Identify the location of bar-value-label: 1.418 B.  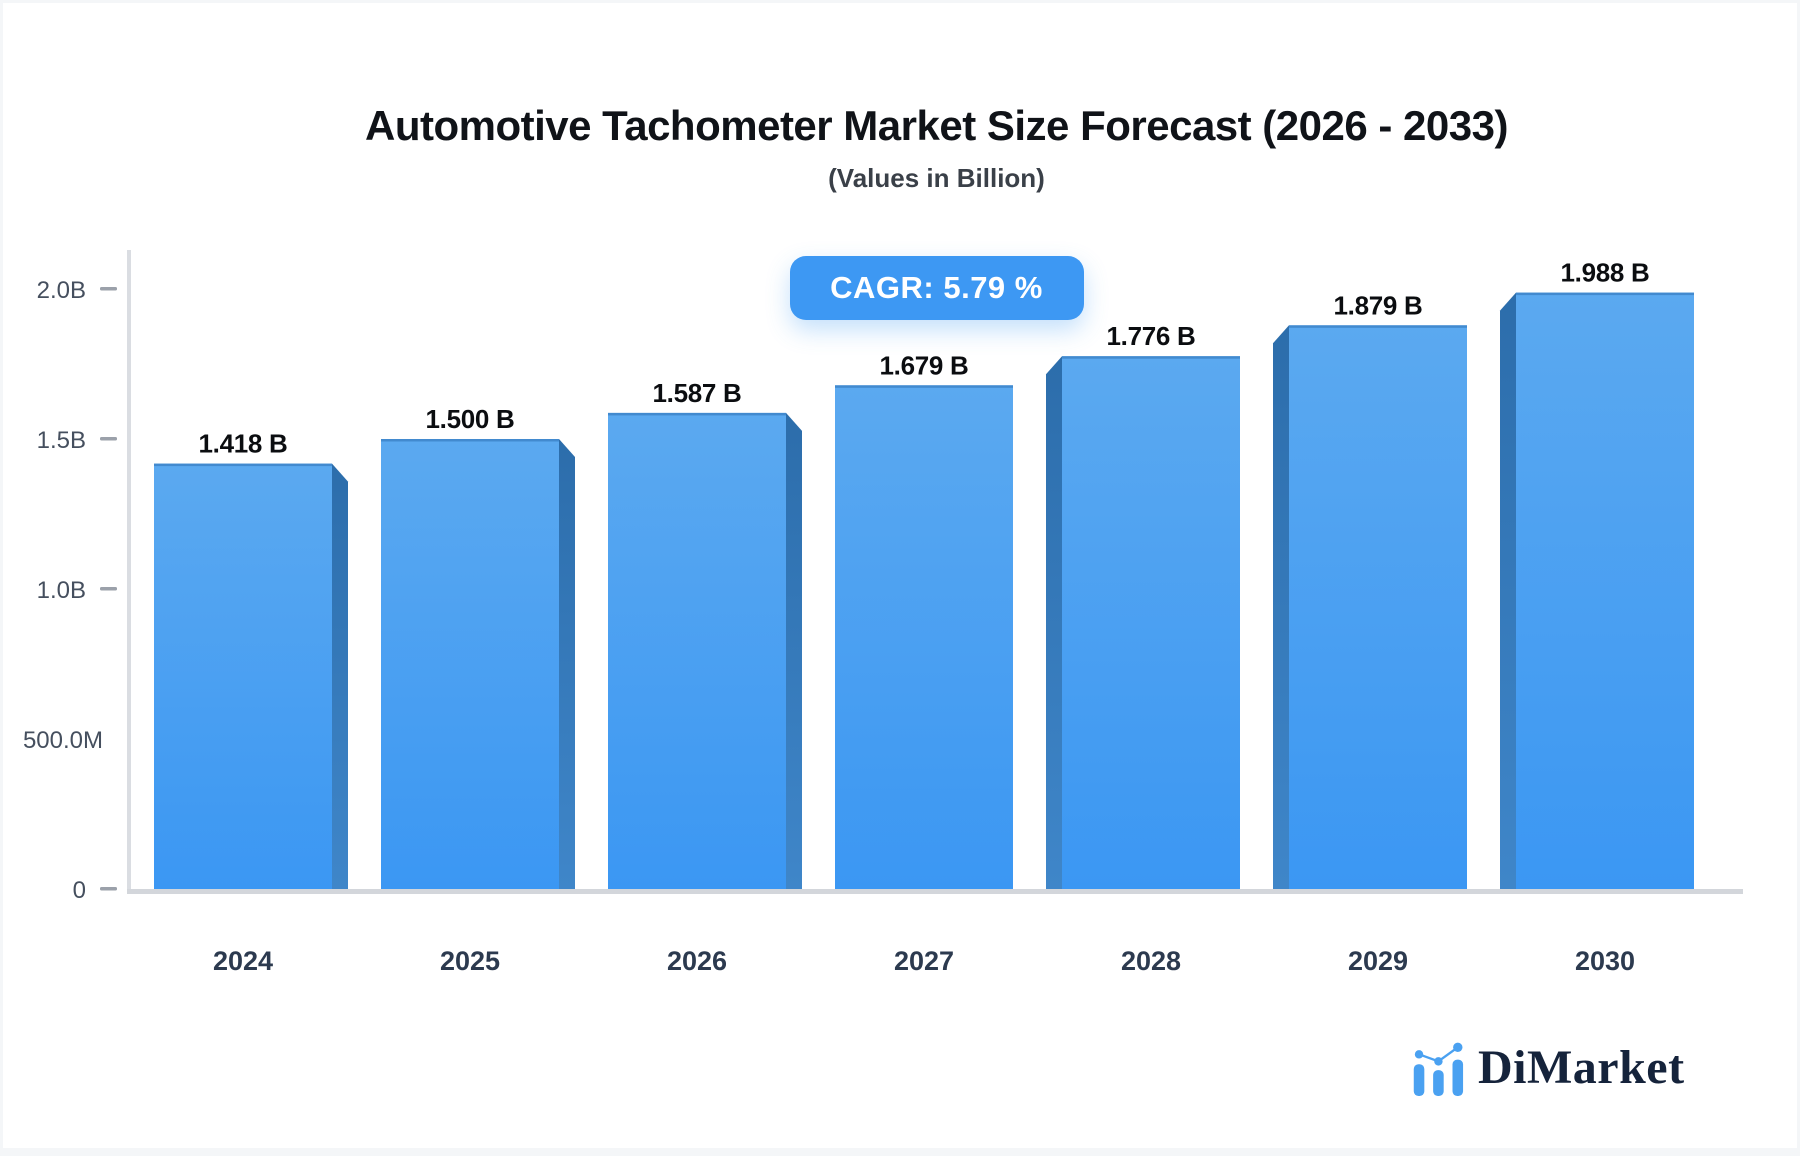
(243, 444).